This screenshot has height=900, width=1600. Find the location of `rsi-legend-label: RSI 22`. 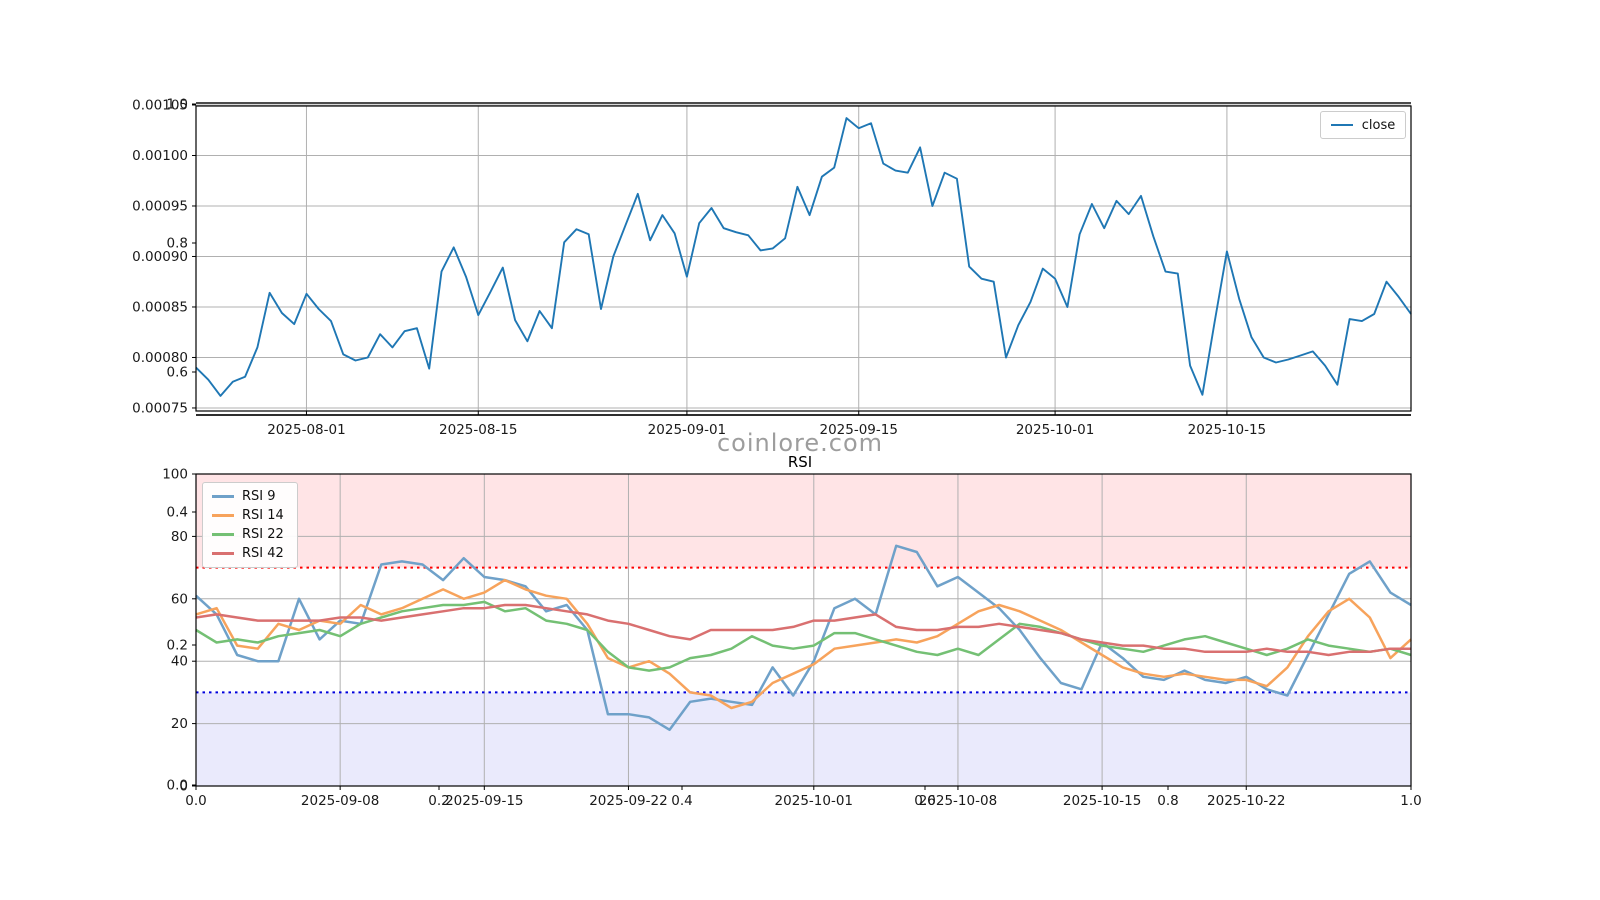

rsi-legend-label: RSI 22 is located at coordinates (263, 534).